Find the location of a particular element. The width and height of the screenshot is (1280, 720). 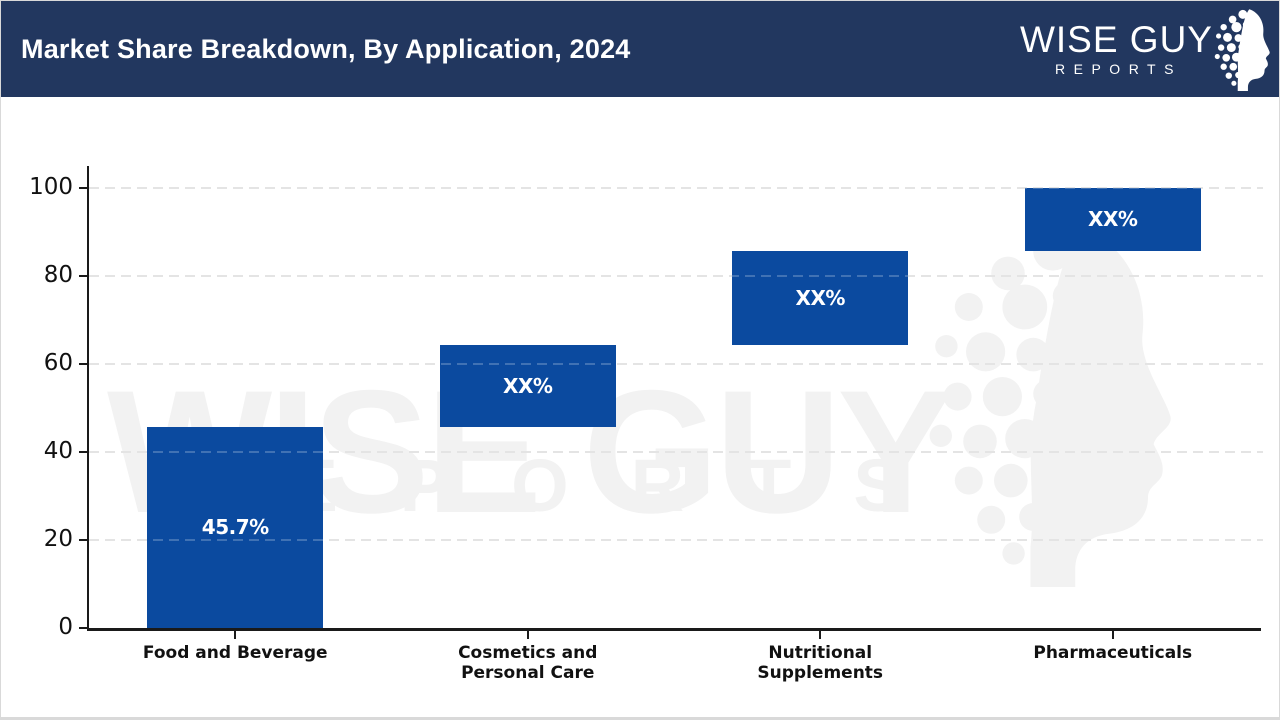

y-tick-label: 60 is located at coordinates (58, 363).